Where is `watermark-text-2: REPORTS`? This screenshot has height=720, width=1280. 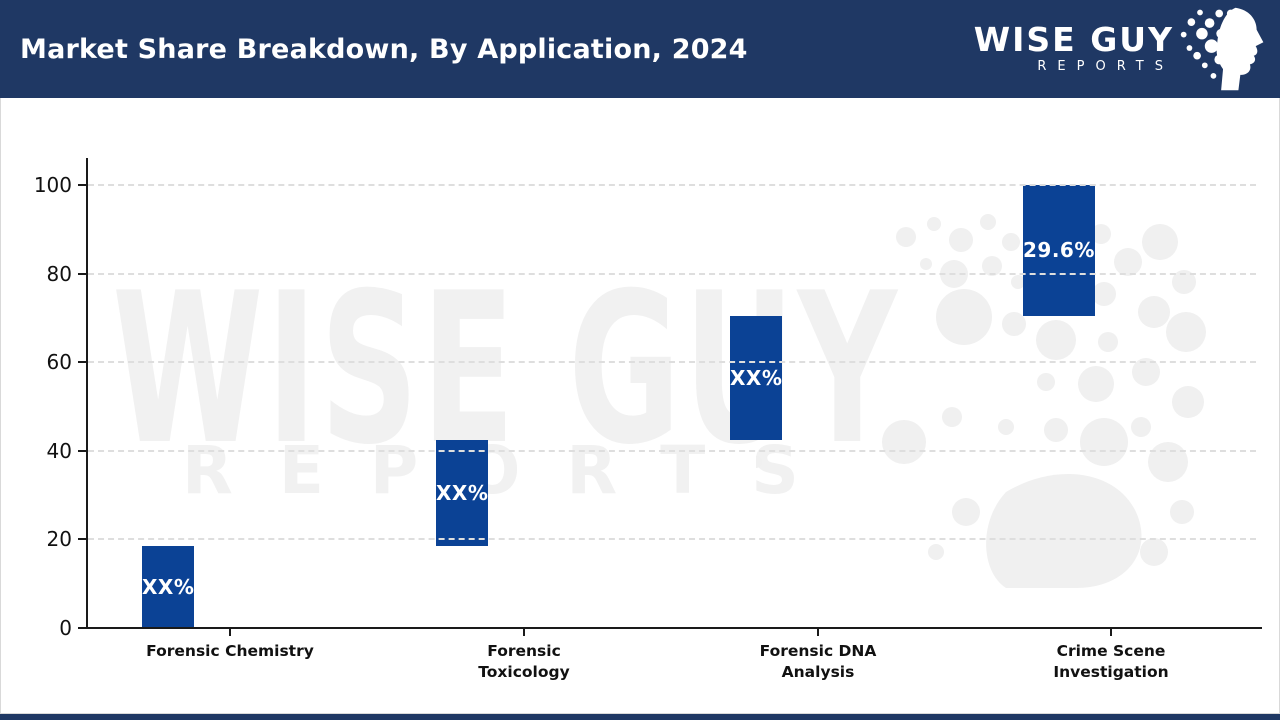 watermark-text-2: REPORTS is located at coordinates (513, 470).